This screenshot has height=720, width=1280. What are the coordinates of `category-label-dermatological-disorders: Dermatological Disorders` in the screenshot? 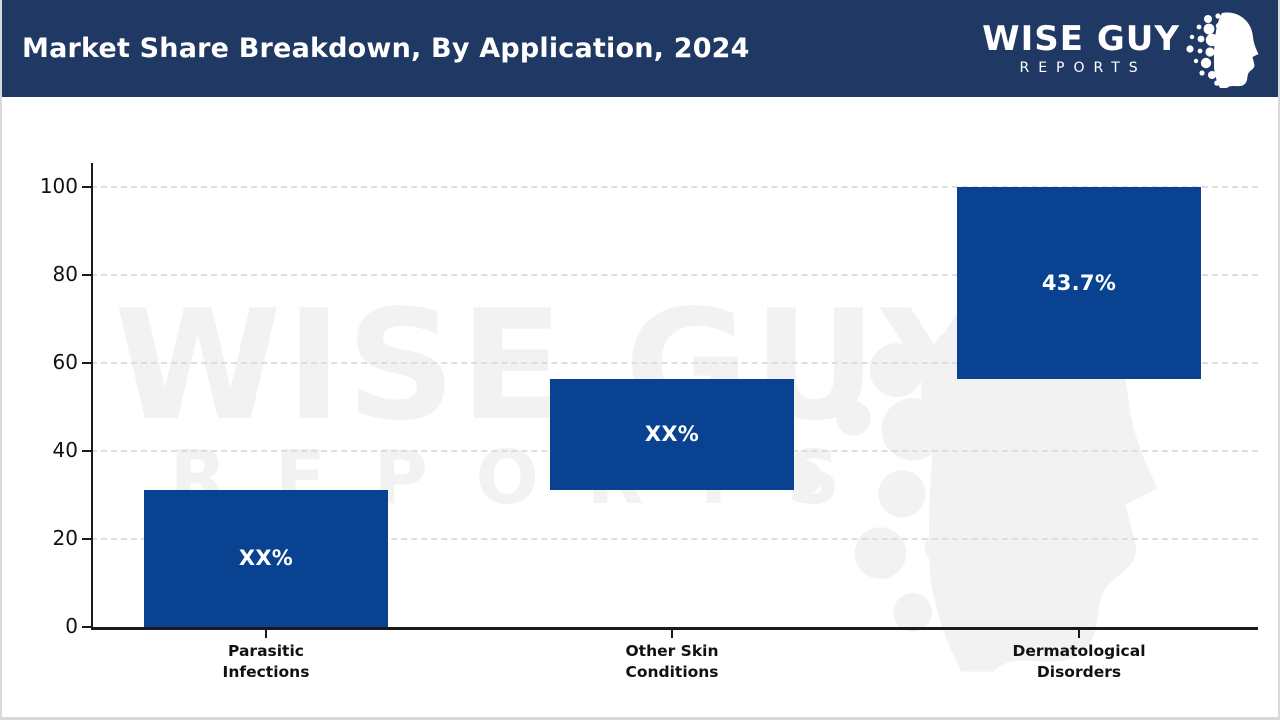 It's located at (1079, 661).